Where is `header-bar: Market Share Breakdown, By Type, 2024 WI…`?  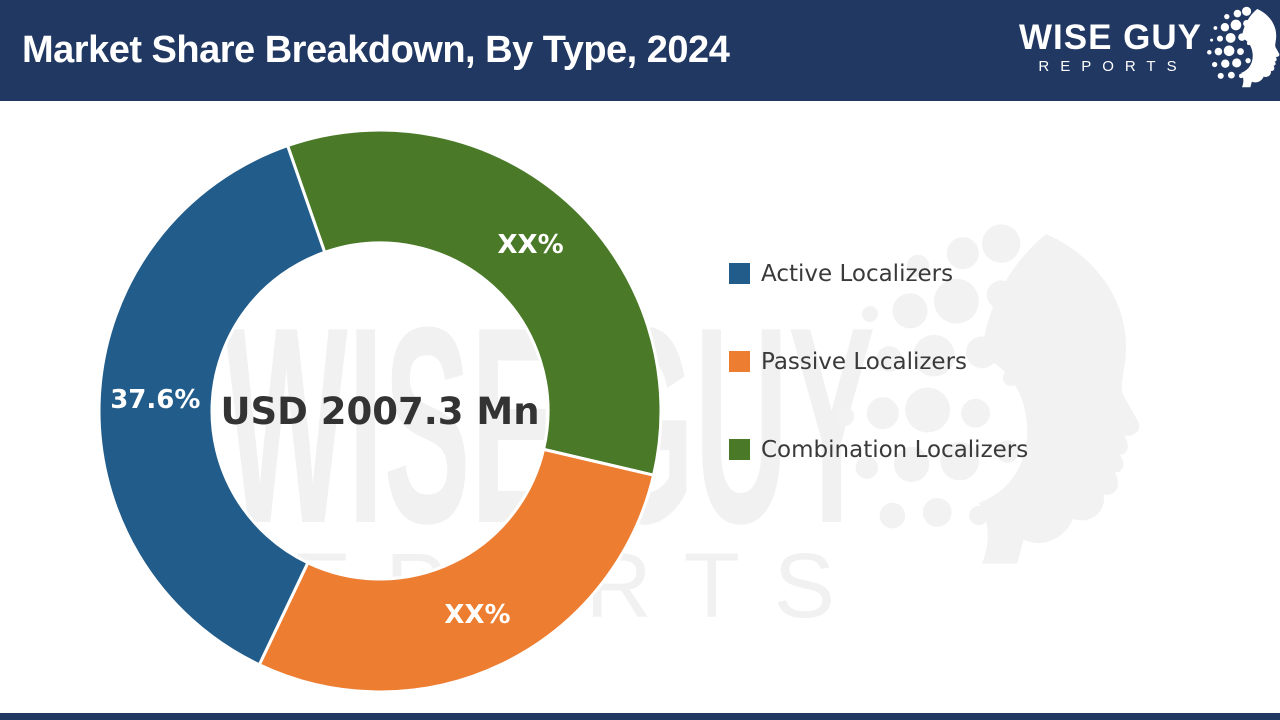
header-bar: Market Share Breakdown, By Type, 2024 WI… is located at coordinates (640, 50).